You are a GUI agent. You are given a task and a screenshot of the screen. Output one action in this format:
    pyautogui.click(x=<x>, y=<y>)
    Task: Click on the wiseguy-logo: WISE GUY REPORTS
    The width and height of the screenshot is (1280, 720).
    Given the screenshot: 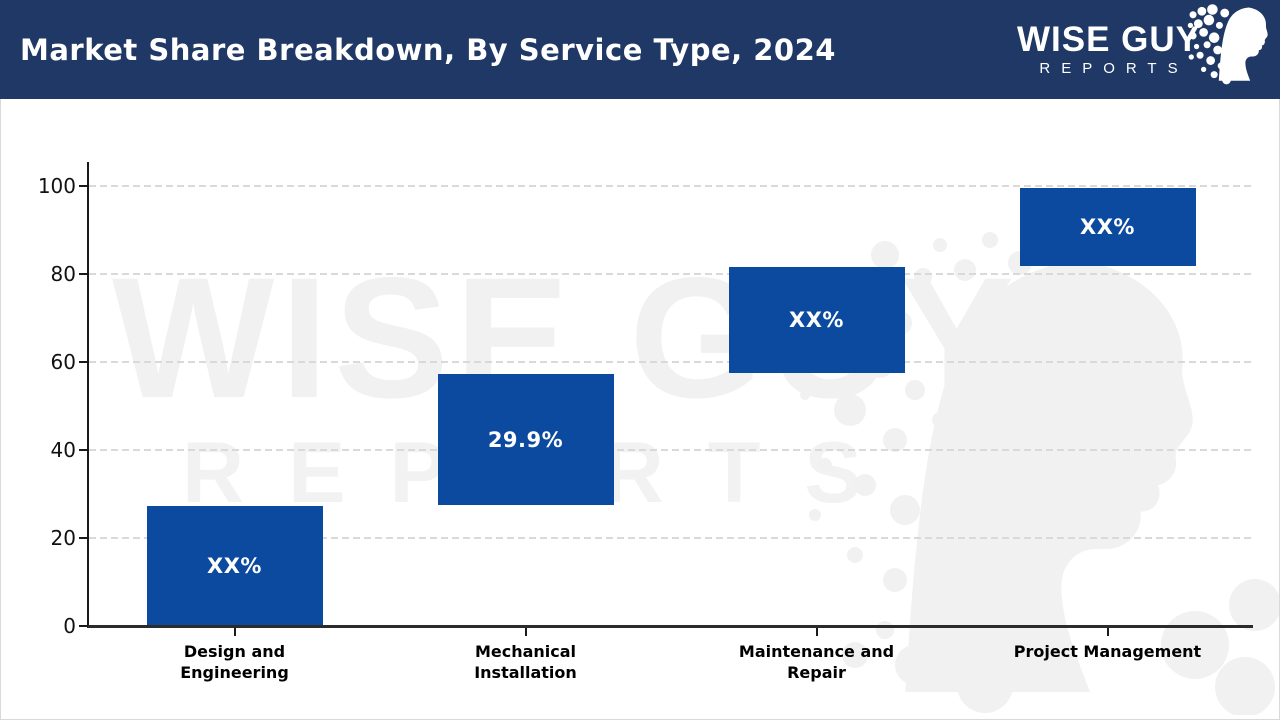 What is the action you would take?
    pyautogui.click(x=1145, y=49)
    